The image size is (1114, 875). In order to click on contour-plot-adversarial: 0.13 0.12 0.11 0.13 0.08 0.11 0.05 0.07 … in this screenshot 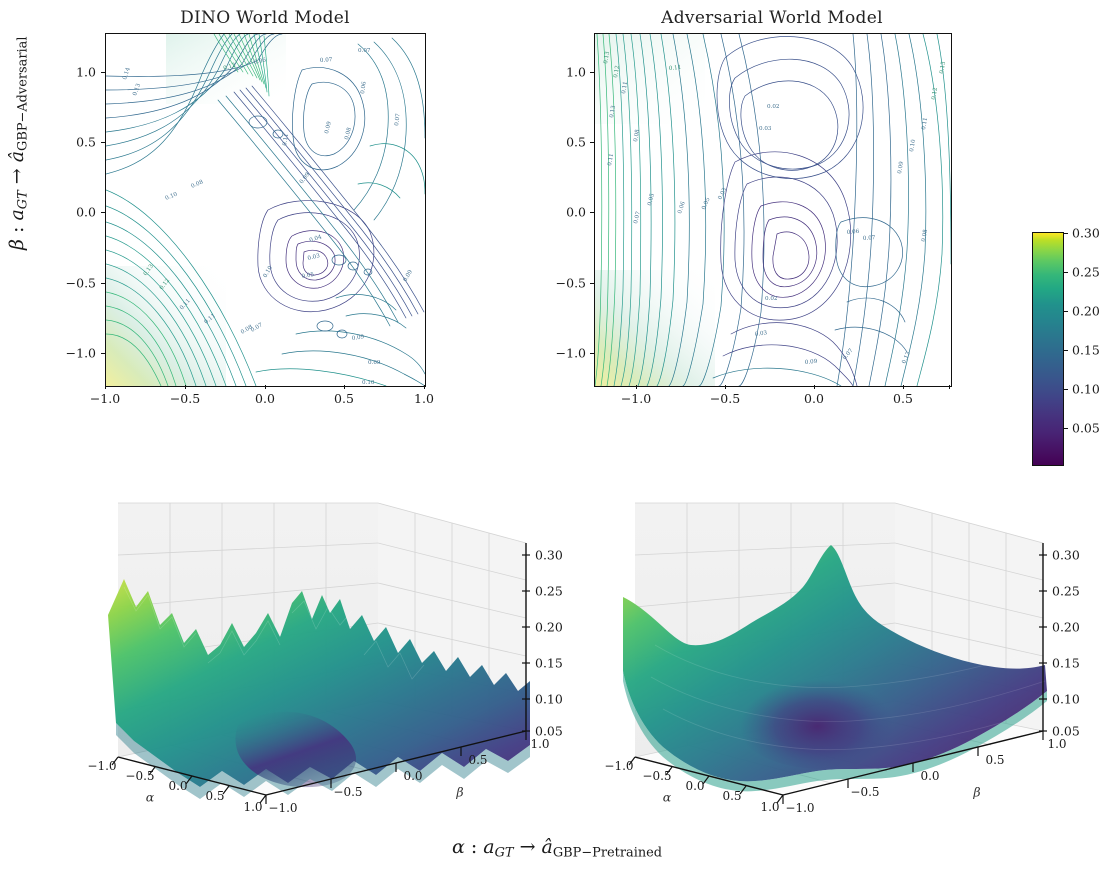, I will do `click(773, 210)`.